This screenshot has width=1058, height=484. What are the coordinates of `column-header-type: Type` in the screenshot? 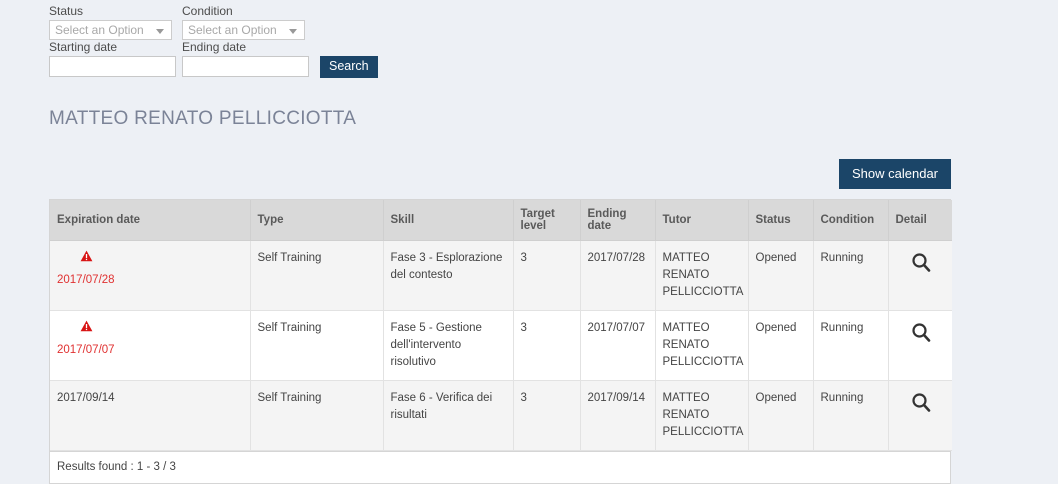 It's located at (317, 220).